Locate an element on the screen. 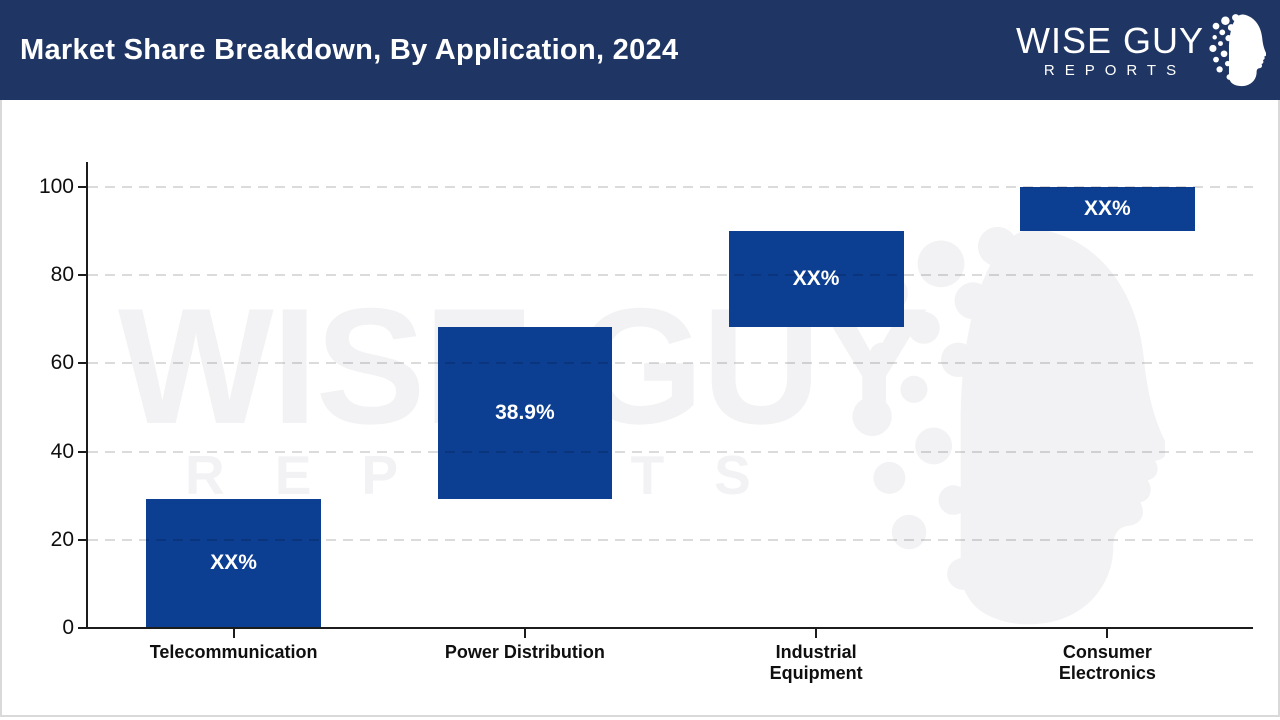 Image resolution: width=1280 pixels, height=720 pixels. y-axis-tick-label: 80 is located at coordinates (62, 275).